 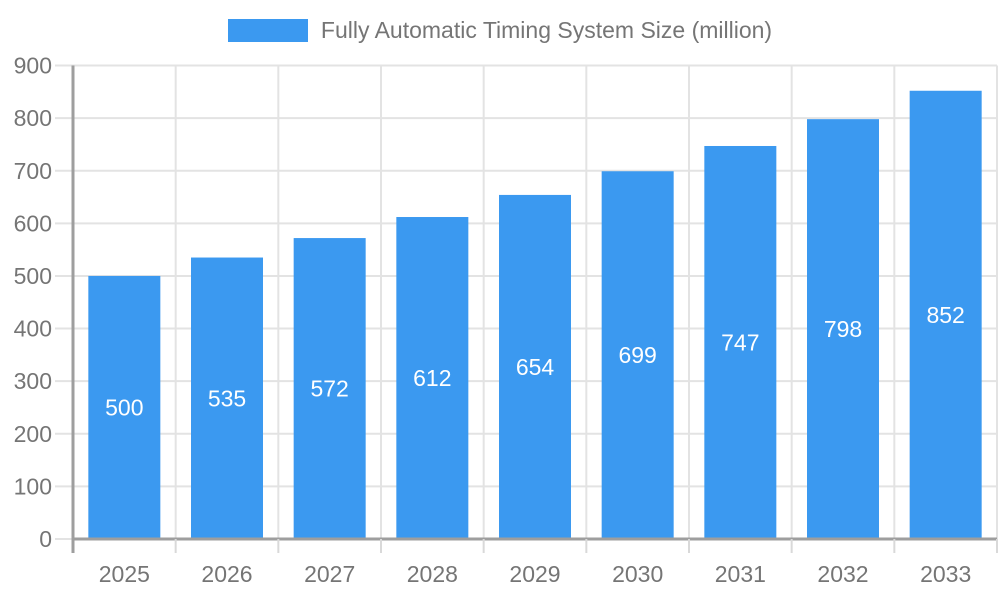 I want to click on x-tick-label: 2029, so click(x=534, y=574).